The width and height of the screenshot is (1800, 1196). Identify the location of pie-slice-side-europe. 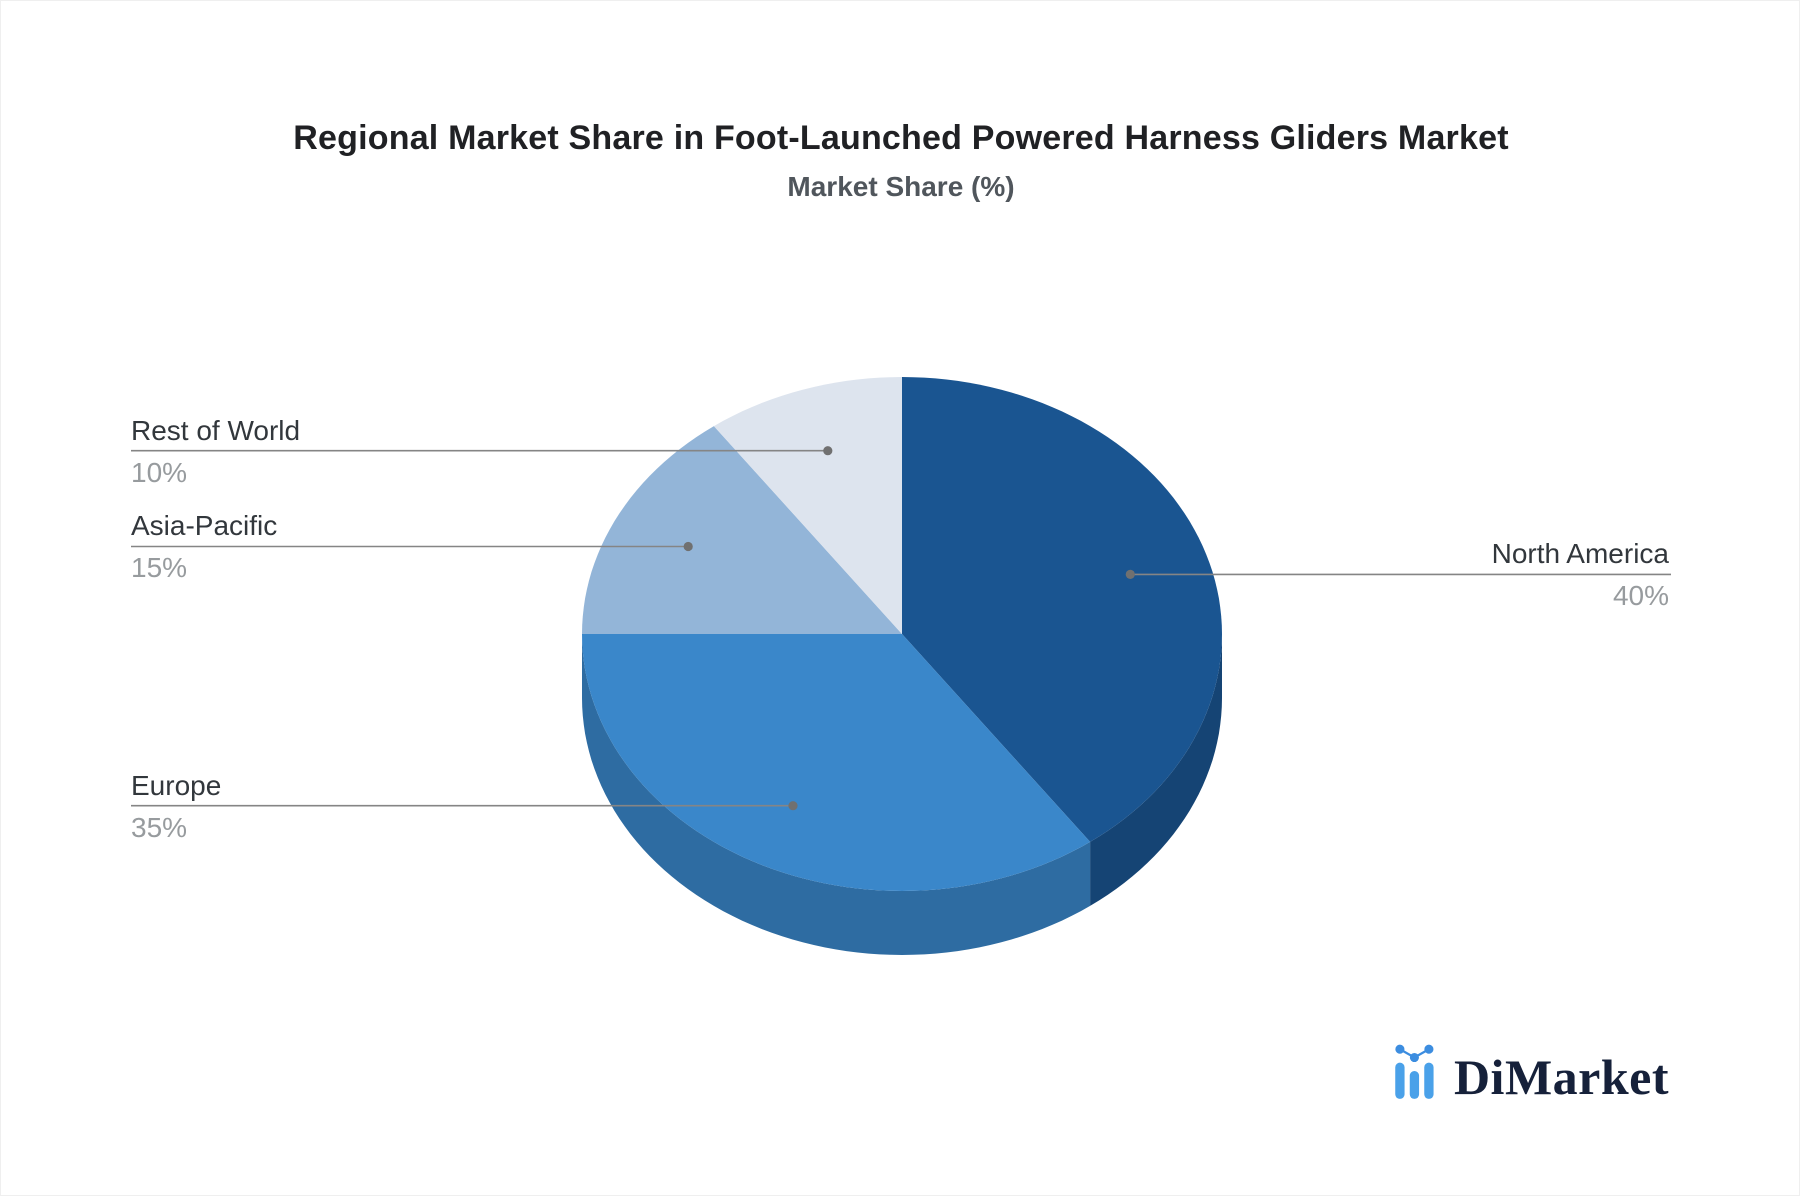
(836, 794).